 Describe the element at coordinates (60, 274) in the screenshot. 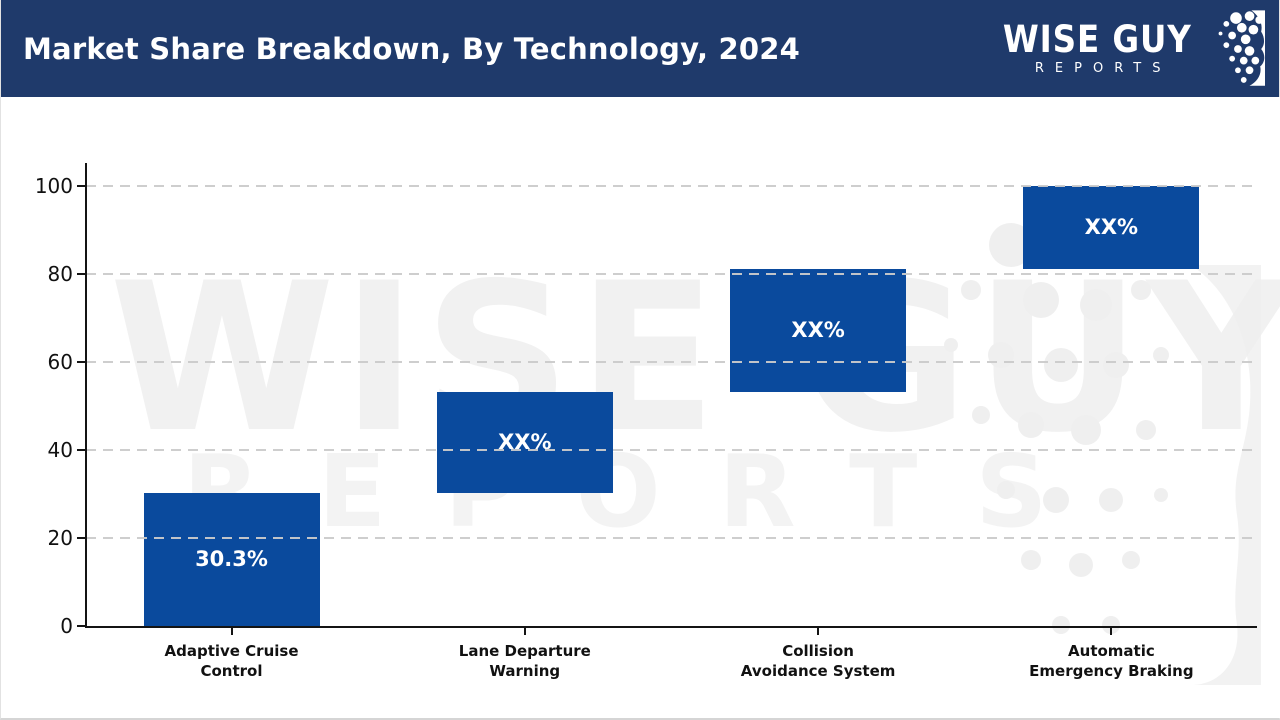

I see `y-tick-label: 80` at that location.